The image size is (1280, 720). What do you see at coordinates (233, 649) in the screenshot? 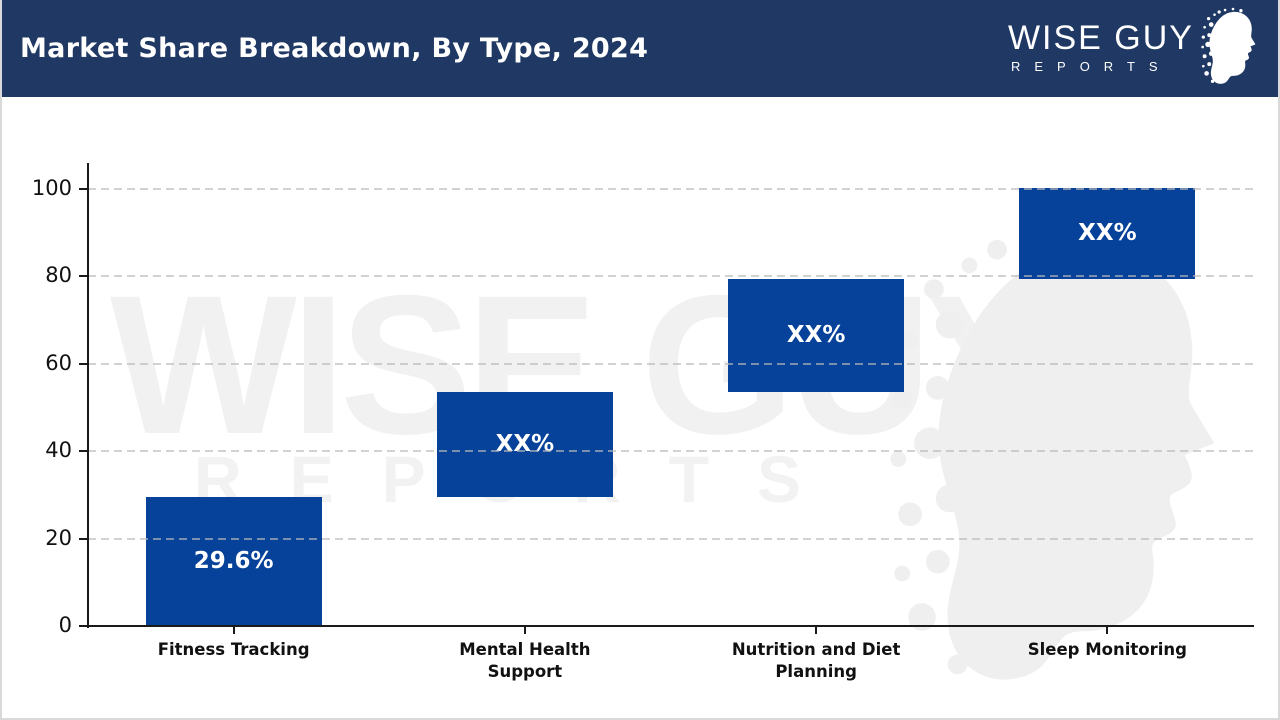
I see `x-tick-label-fitness-tracking: Fitness Tracking` at bounding box center [233, 649].